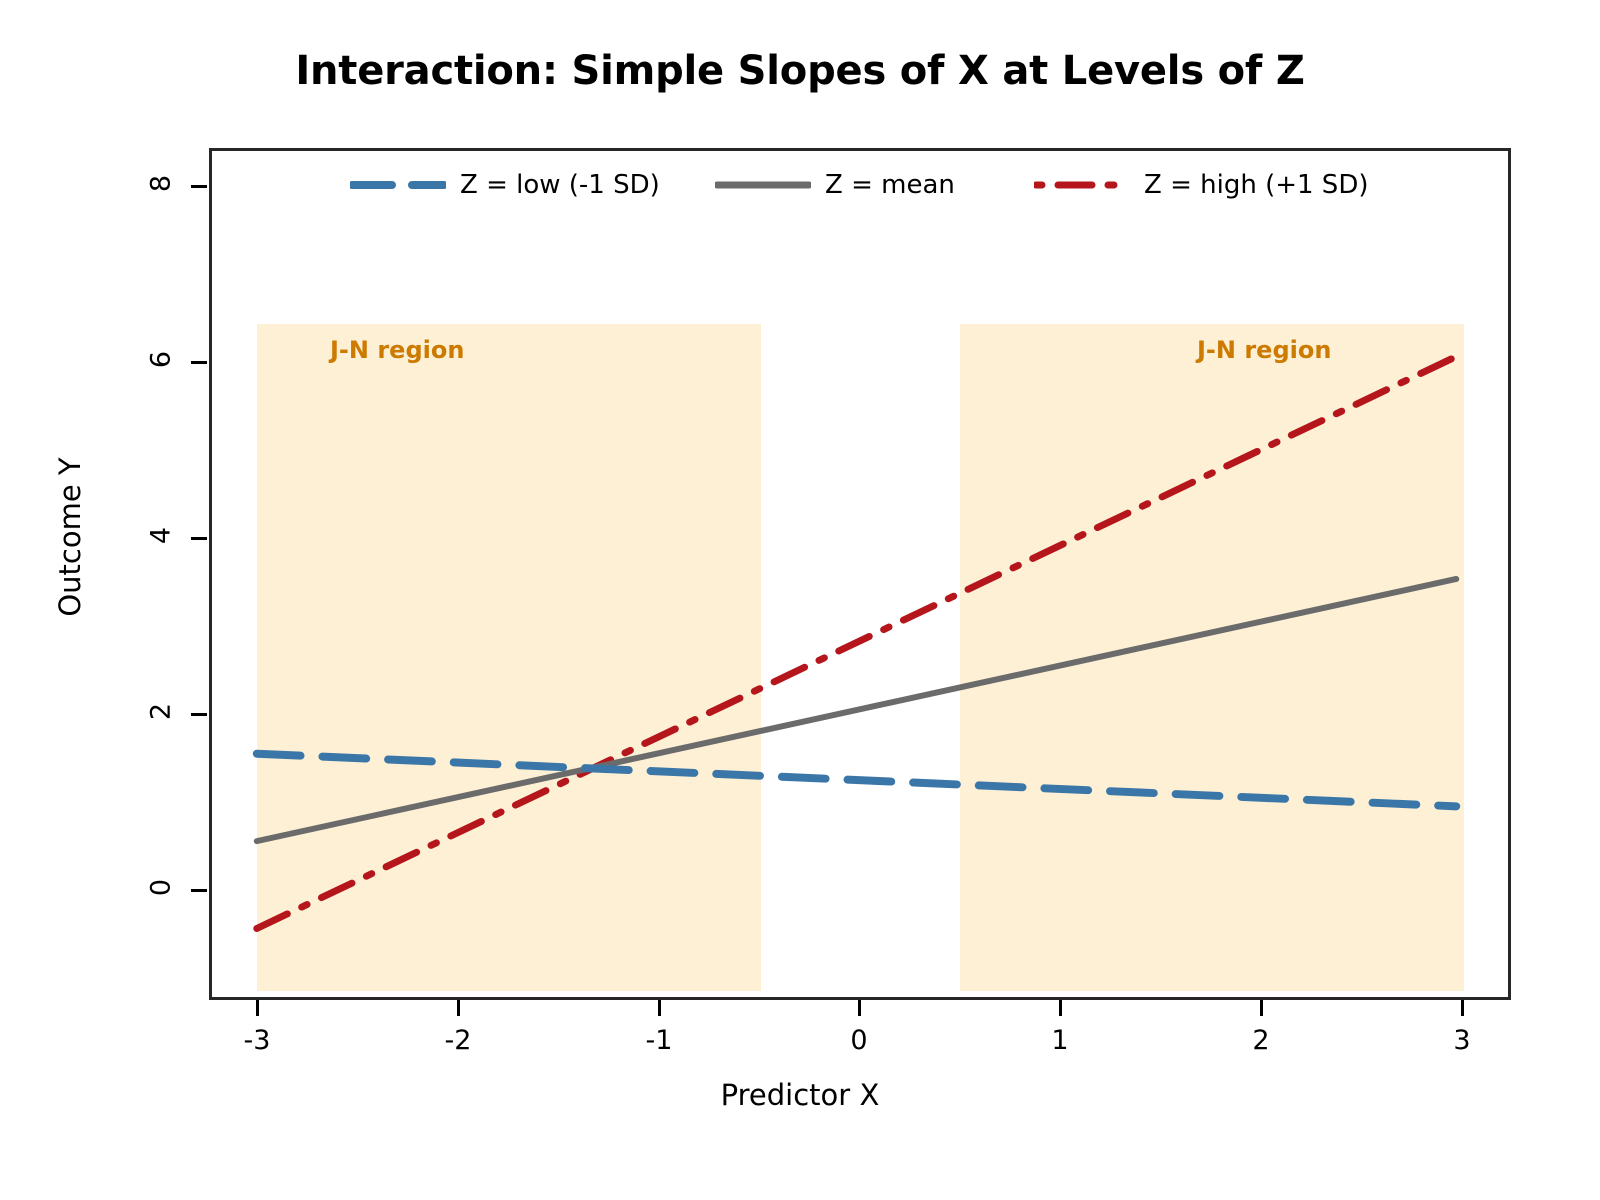  Describe the element at coordinates (161, 183) in the screenshot. I see `y-tick-label-8: 8` at that location.